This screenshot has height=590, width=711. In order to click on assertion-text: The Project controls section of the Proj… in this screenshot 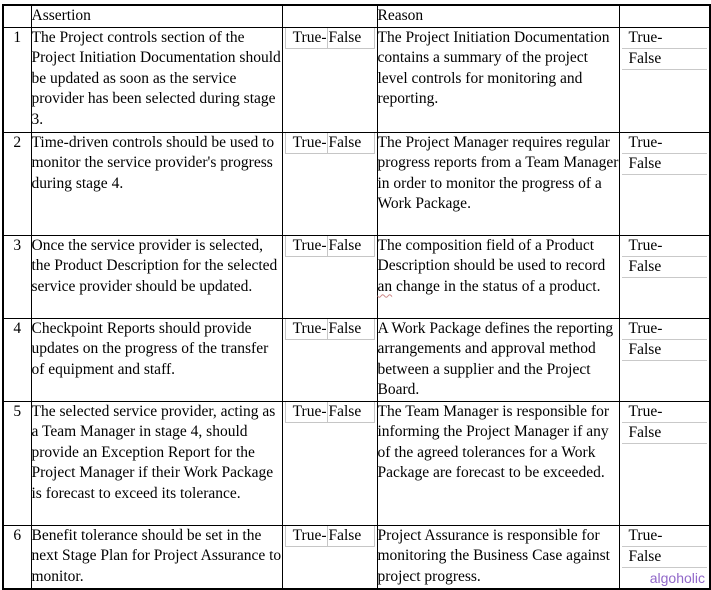, I will do `click(156, 79)`.